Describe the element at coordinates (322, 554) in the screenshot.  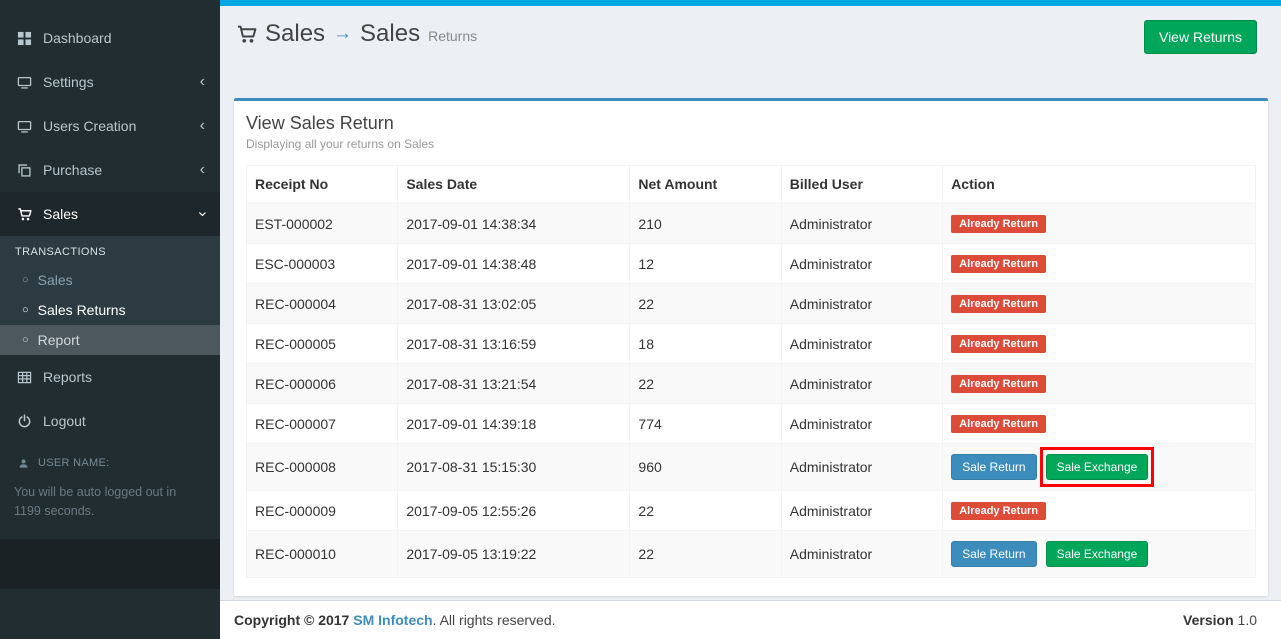
I see `receipt-no-cell: REC-000010` at that location.